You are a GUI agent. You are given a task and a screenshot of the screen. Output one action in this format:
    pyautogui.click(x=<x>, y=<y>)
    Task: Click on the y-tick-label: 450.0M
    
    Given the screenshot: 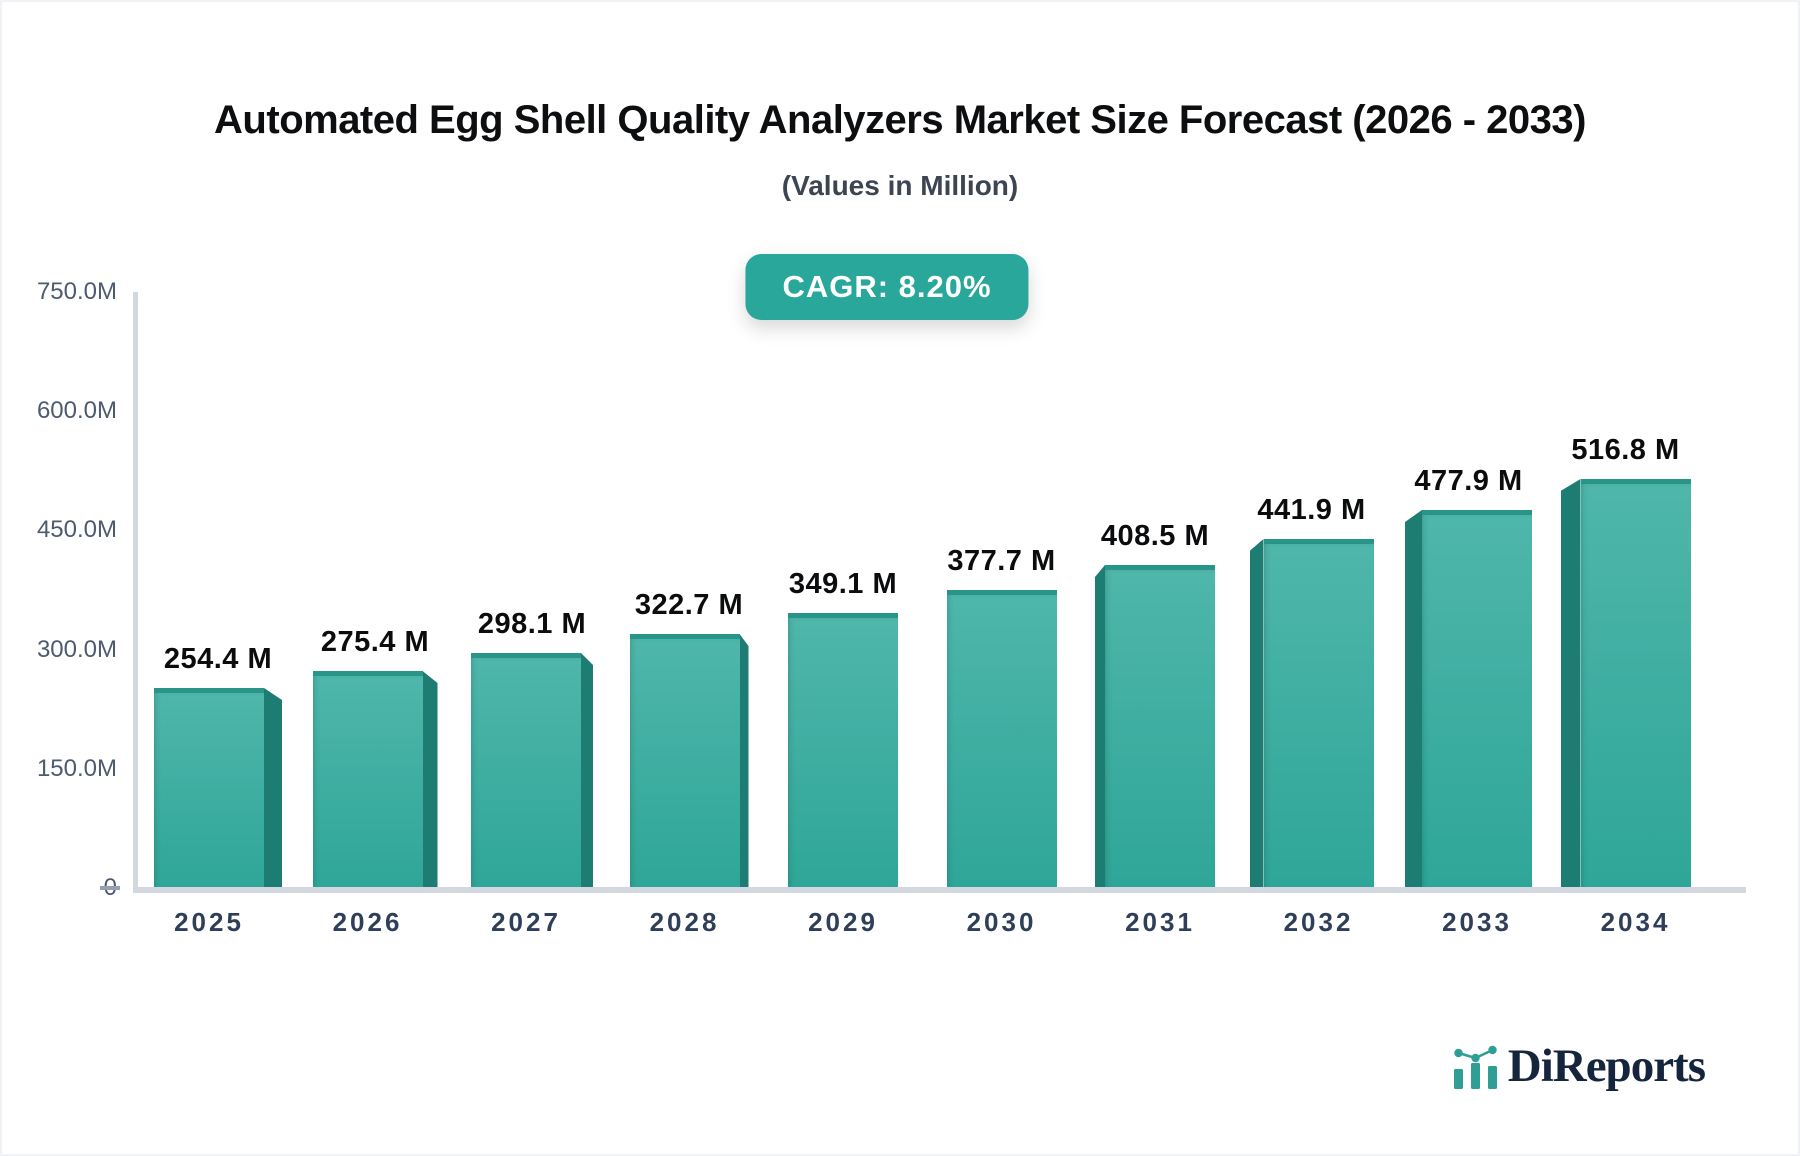 What is the action you would take?
    pyautogui.click(x=76, y=530)
    